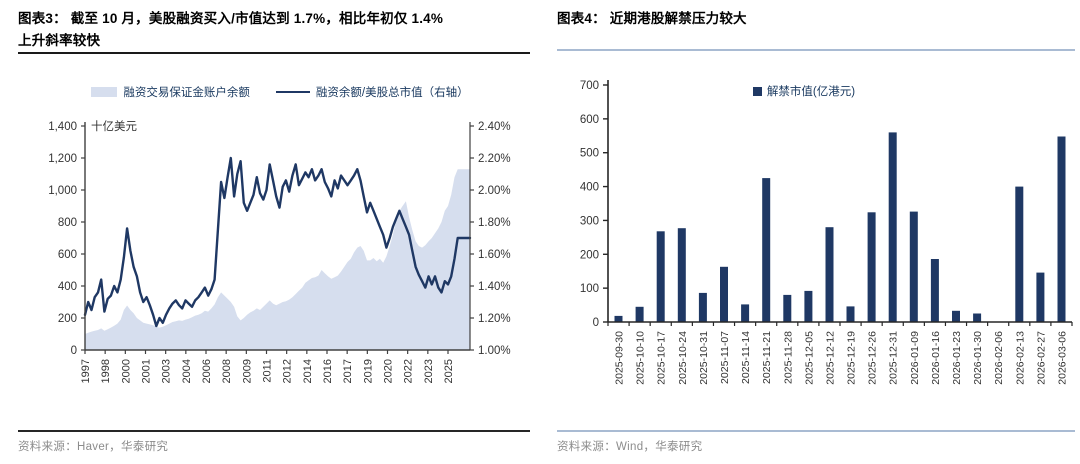  What do you see at coordinates (104, 92) in the screenshot?
I see `area-swatch-icon` at bounding box center [104, 92].